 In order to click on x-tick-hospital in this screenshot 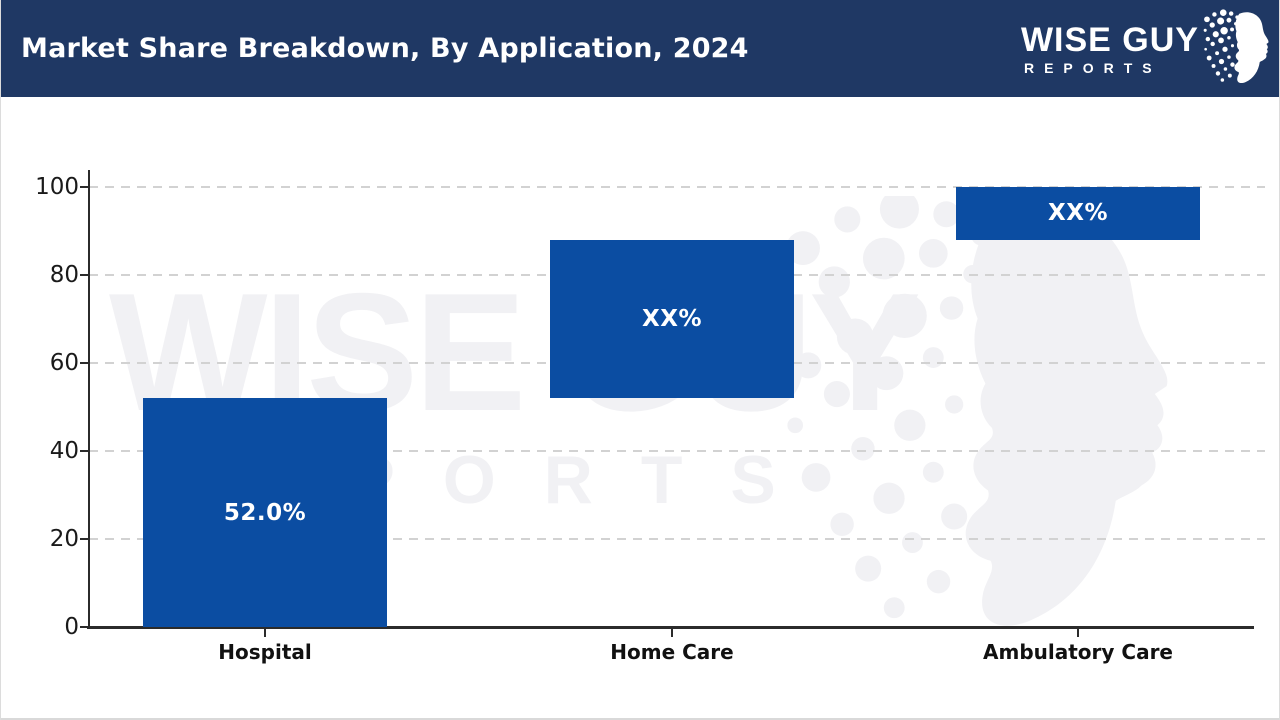, I will do `click(265, 633)`.